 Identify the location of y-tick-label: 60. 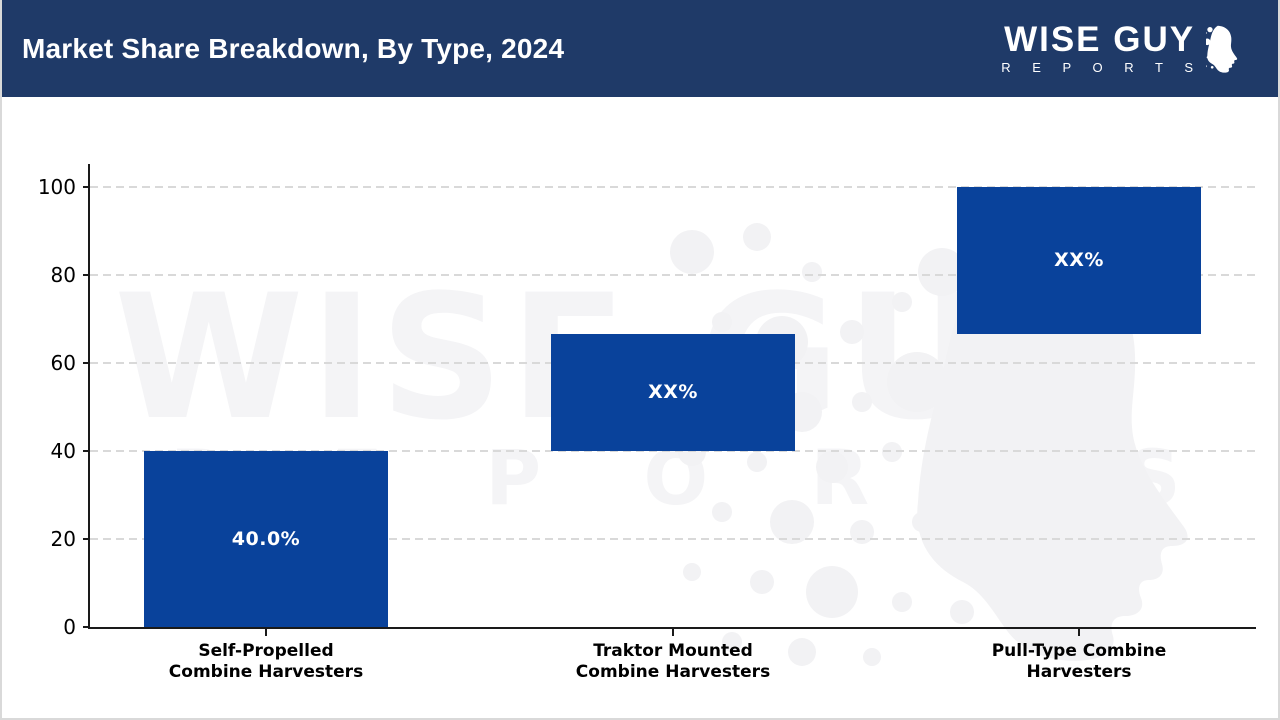
(63, 363).